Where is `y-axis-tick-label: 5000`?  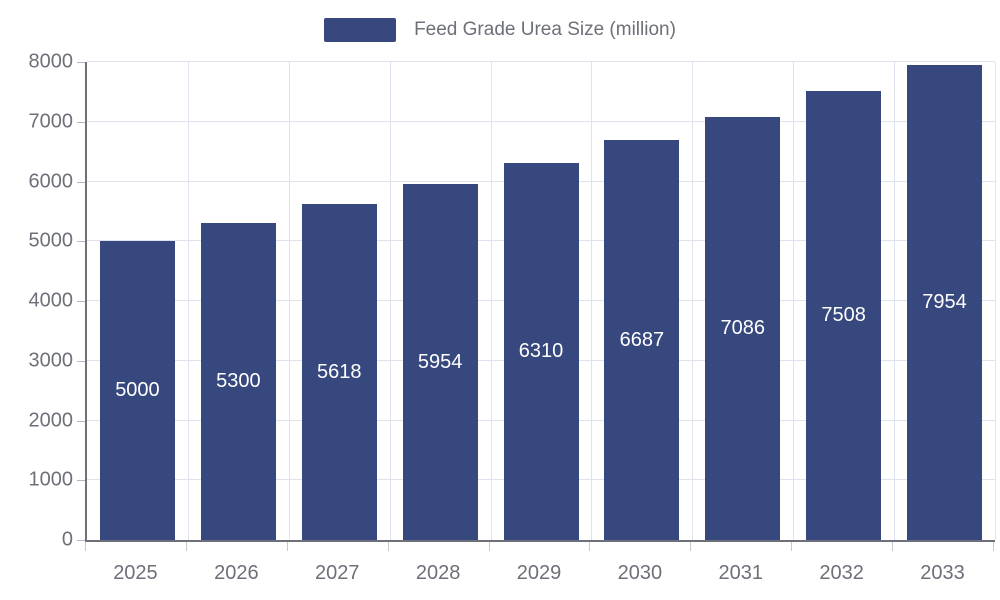
y-axis-tick-label: 5000 is located at coordinates (51, 240).